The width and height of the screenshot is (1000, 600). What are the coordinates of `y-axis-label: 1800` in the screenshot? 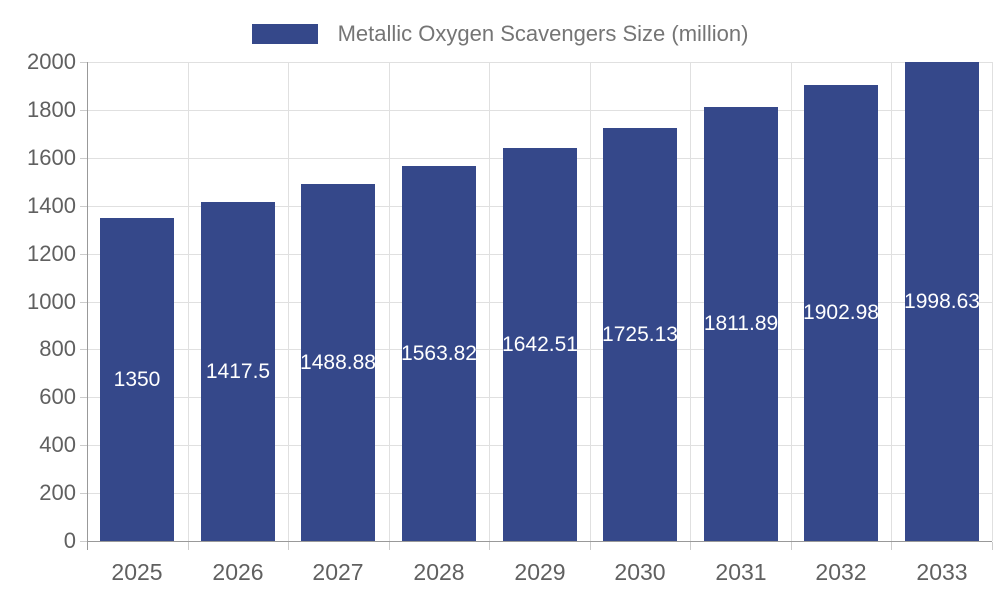 It's located at (51, 109).